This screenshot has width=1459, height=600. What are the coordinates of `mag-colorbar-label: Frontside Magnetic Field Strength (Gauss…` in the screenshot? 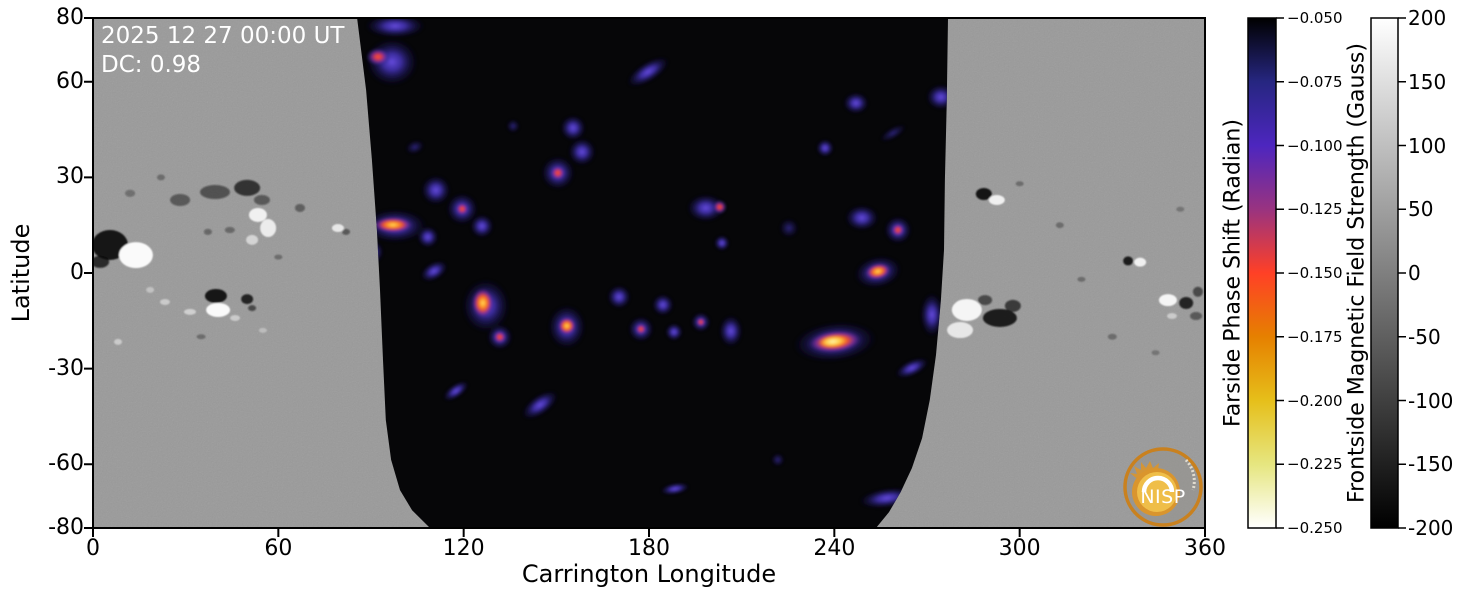 It's located at (1357, 273).